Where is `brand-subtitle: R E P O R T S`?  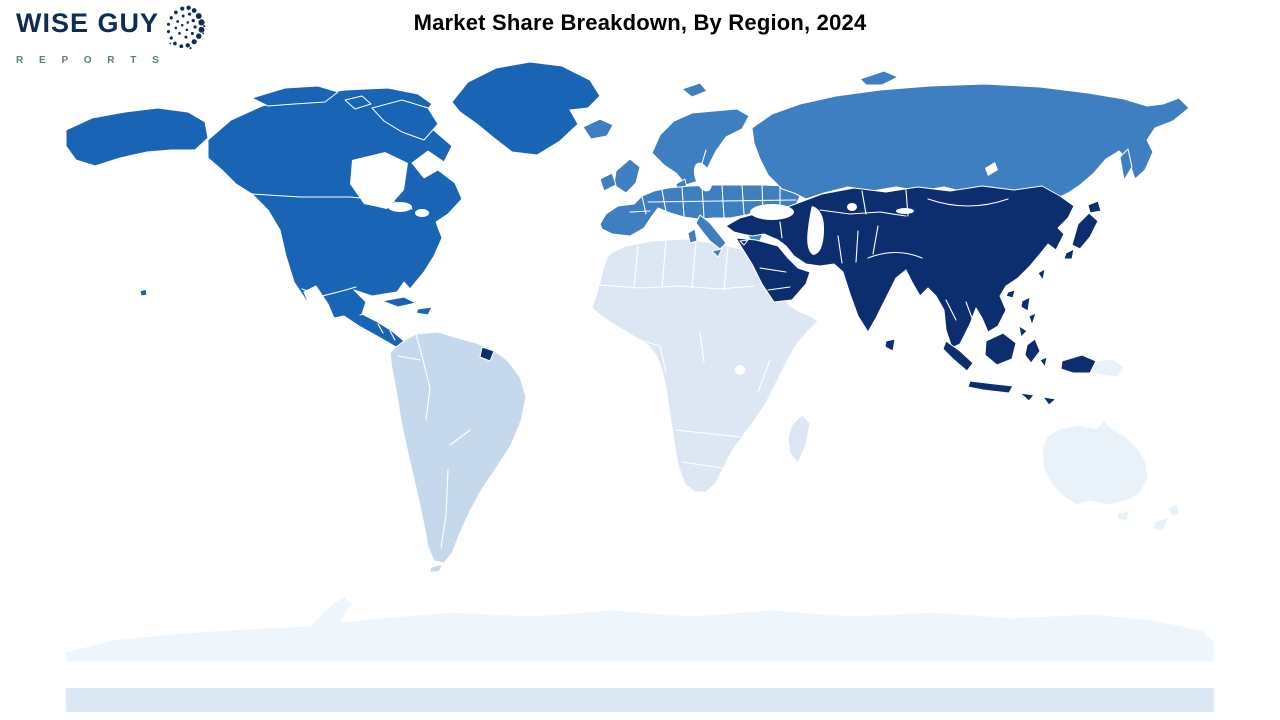 brand-subtitle: R E P O R T S is located at coordinates (91, 60).